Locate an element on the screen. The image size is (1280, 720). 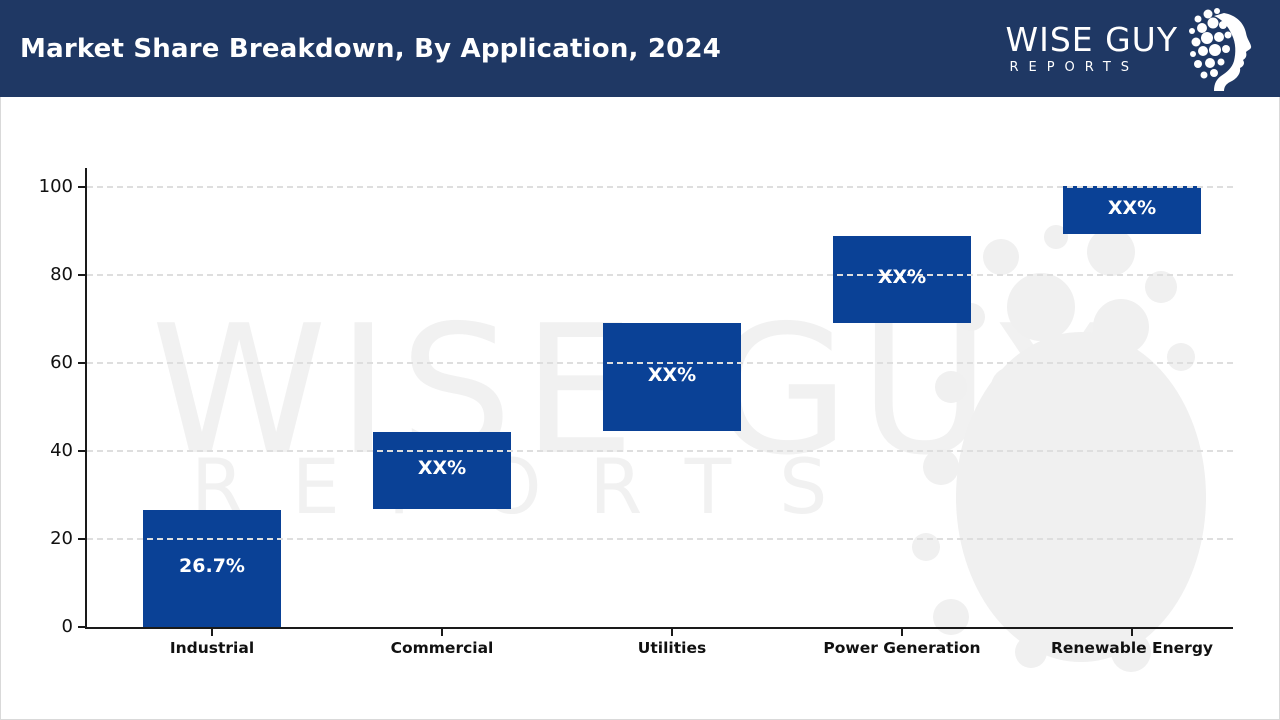
watermark-text-2: REPORTS is located at coordinates (533, 486).